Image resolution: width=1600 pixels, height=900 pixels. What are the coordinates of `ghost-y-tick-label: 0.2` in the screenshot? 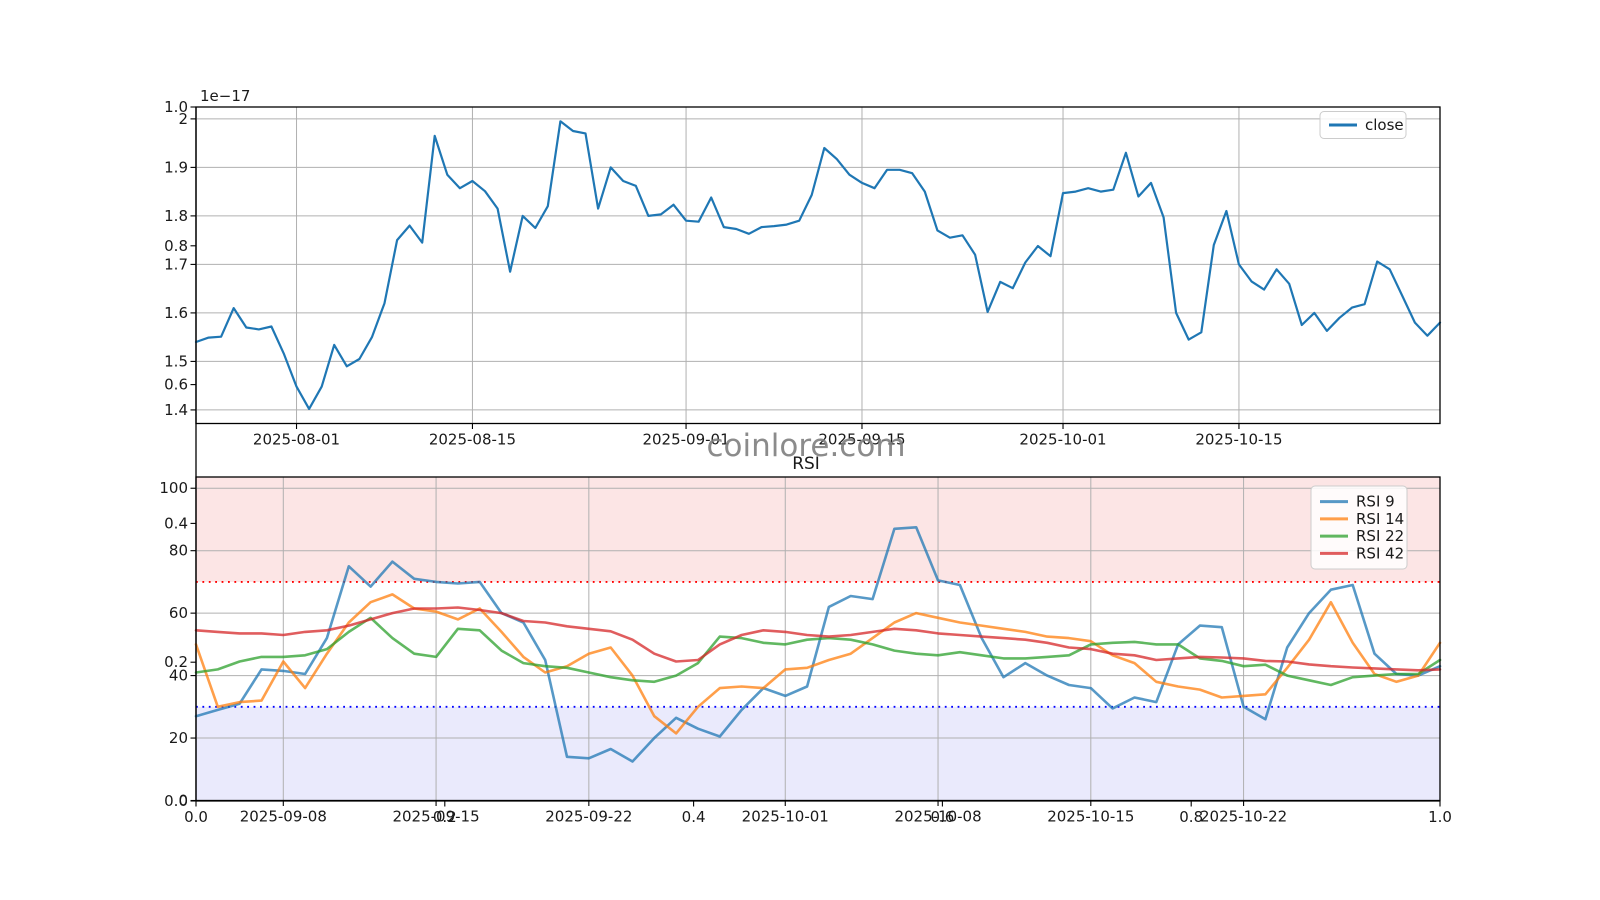 It's located at (176, 662).